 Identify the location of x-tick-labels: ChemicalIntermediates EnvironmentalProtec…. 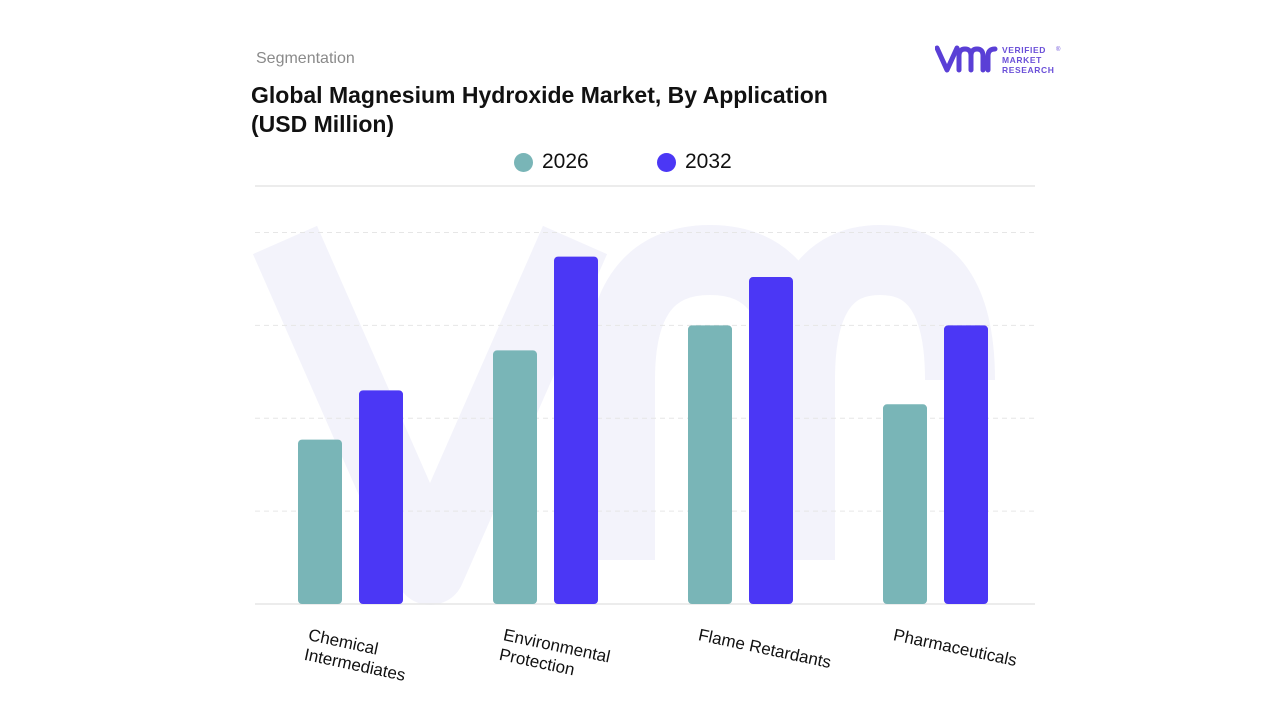
(661, 655).